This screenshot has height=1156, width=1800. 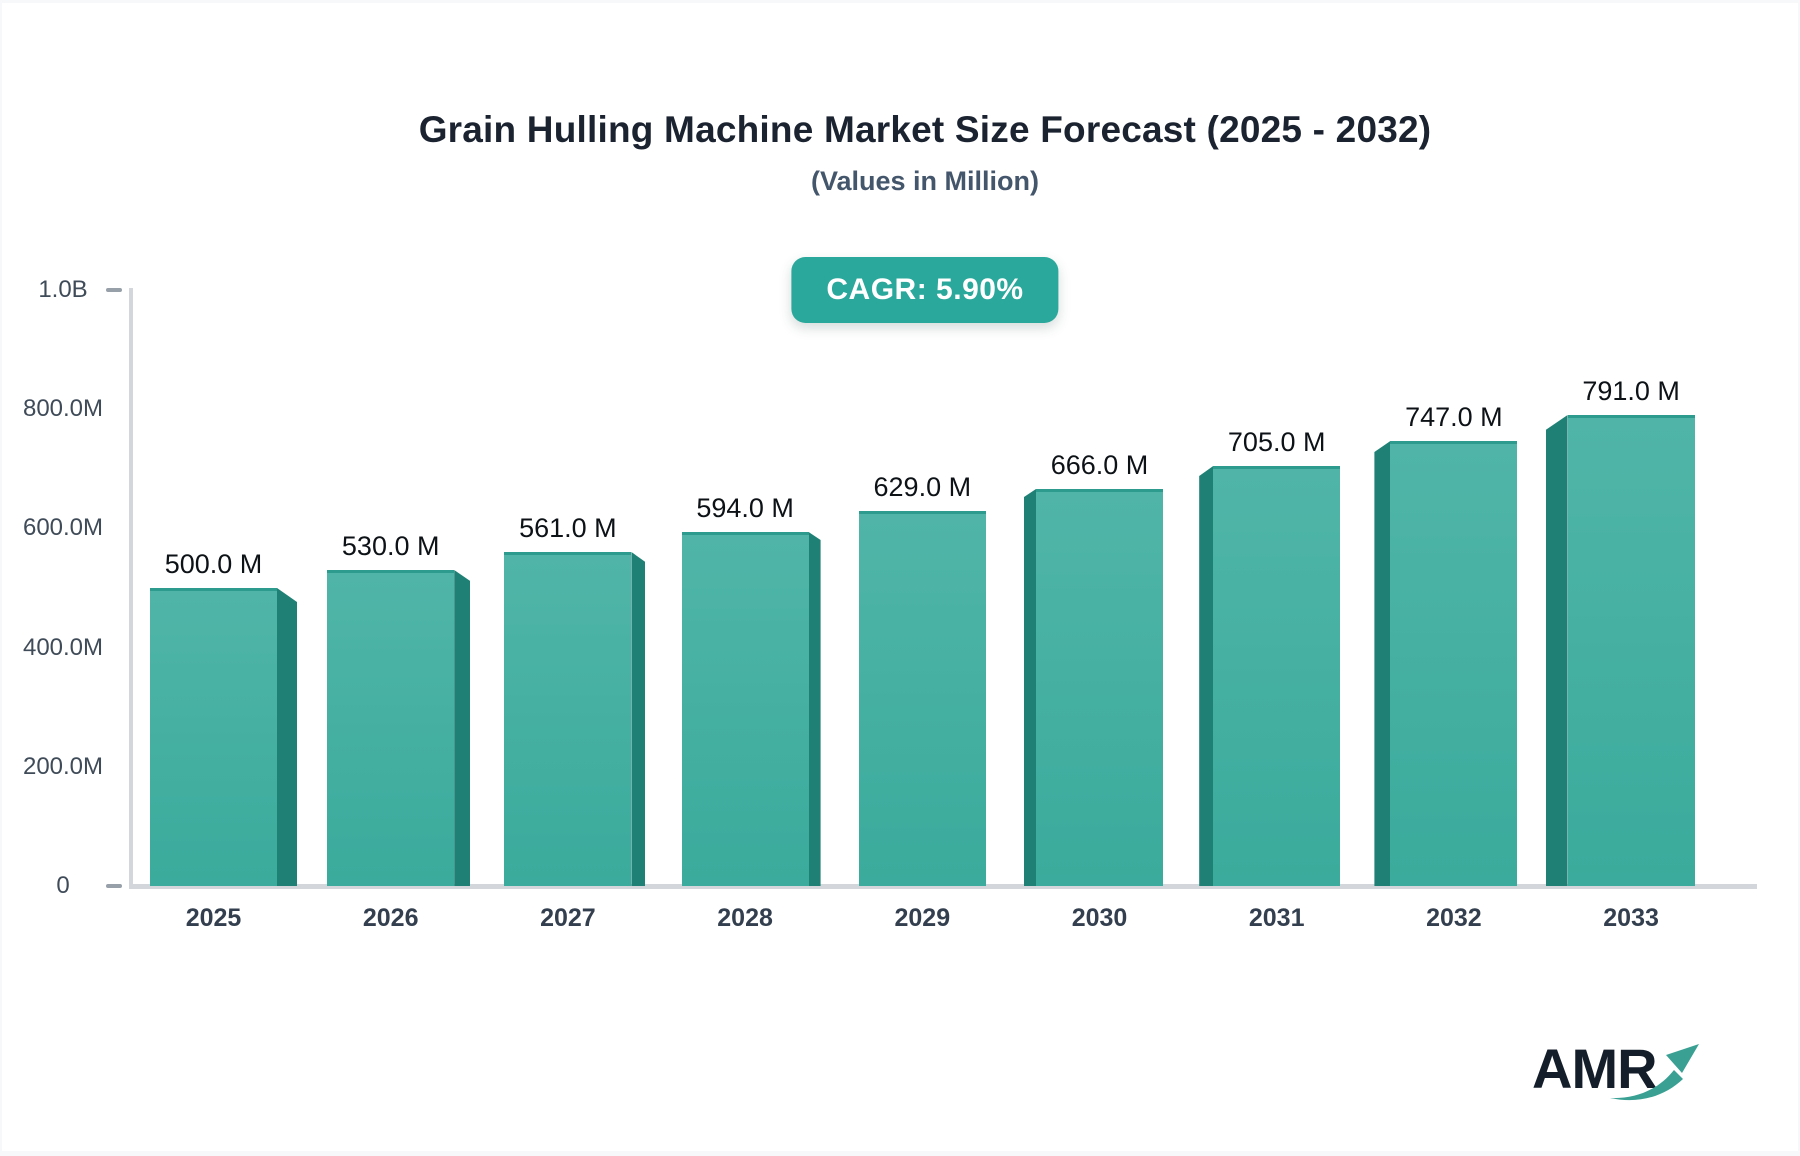 What do you see at coordinates (1206, 676) in the screenshot?
I see `bar-side-face-2031` at bounding box center [1206, 676].